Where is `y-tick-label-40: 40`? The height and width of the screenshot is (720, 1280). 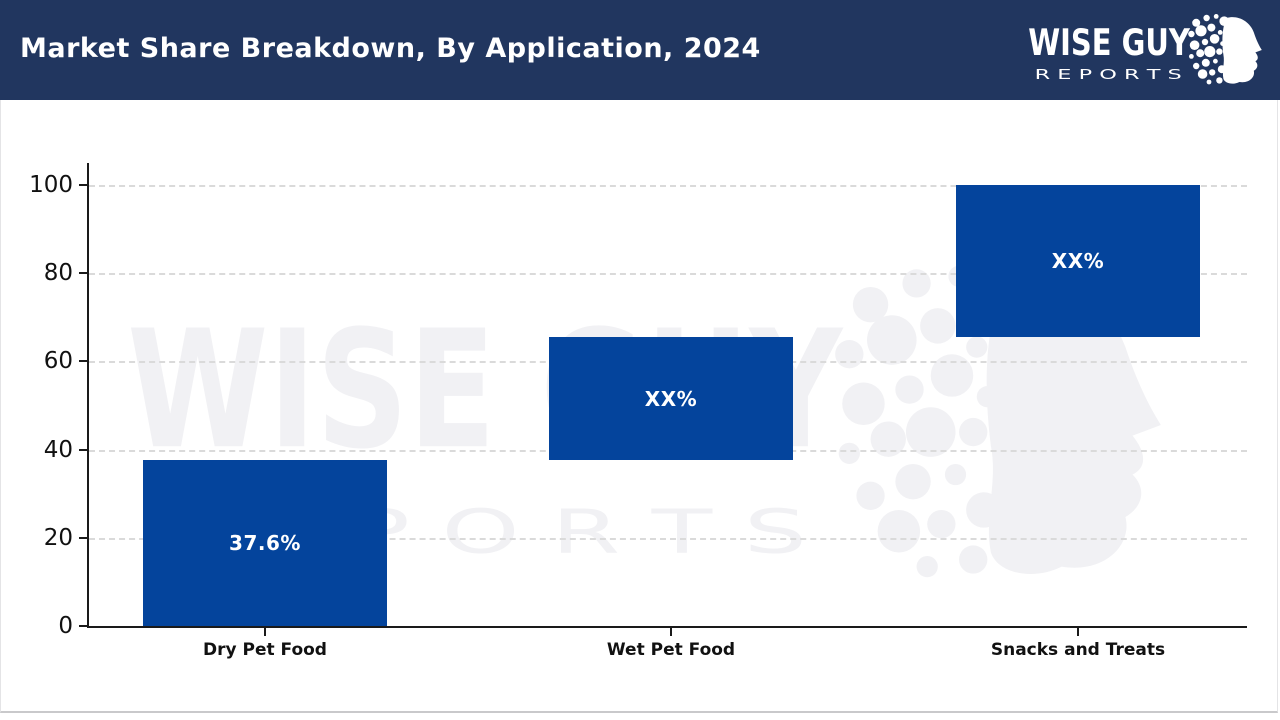 y-tick-label-40: 40 is located at coordinates (58, 449).